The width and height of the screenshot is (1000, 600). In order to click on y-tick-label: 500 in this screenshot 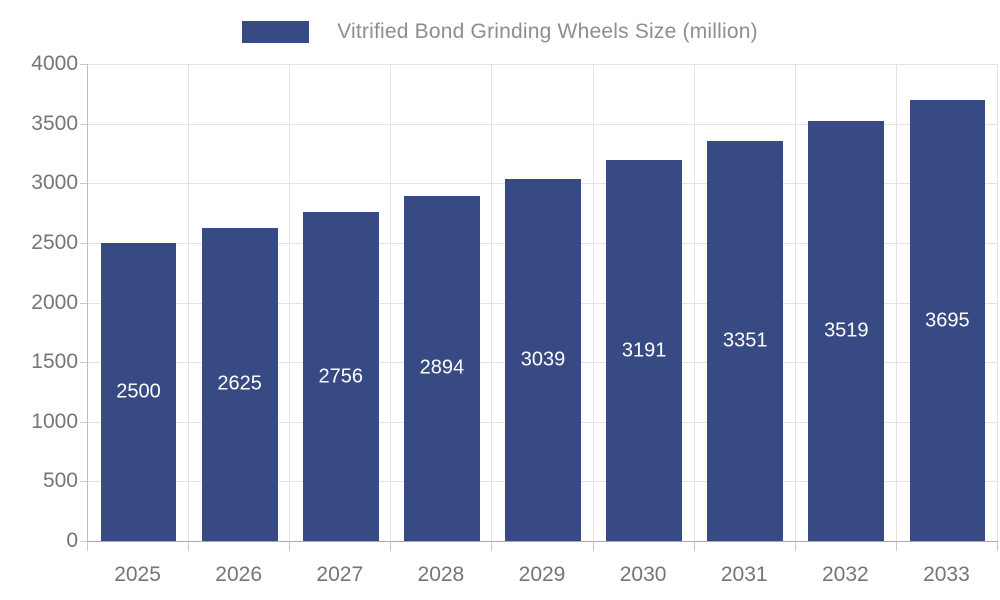, I will do `click(60, 481)`.